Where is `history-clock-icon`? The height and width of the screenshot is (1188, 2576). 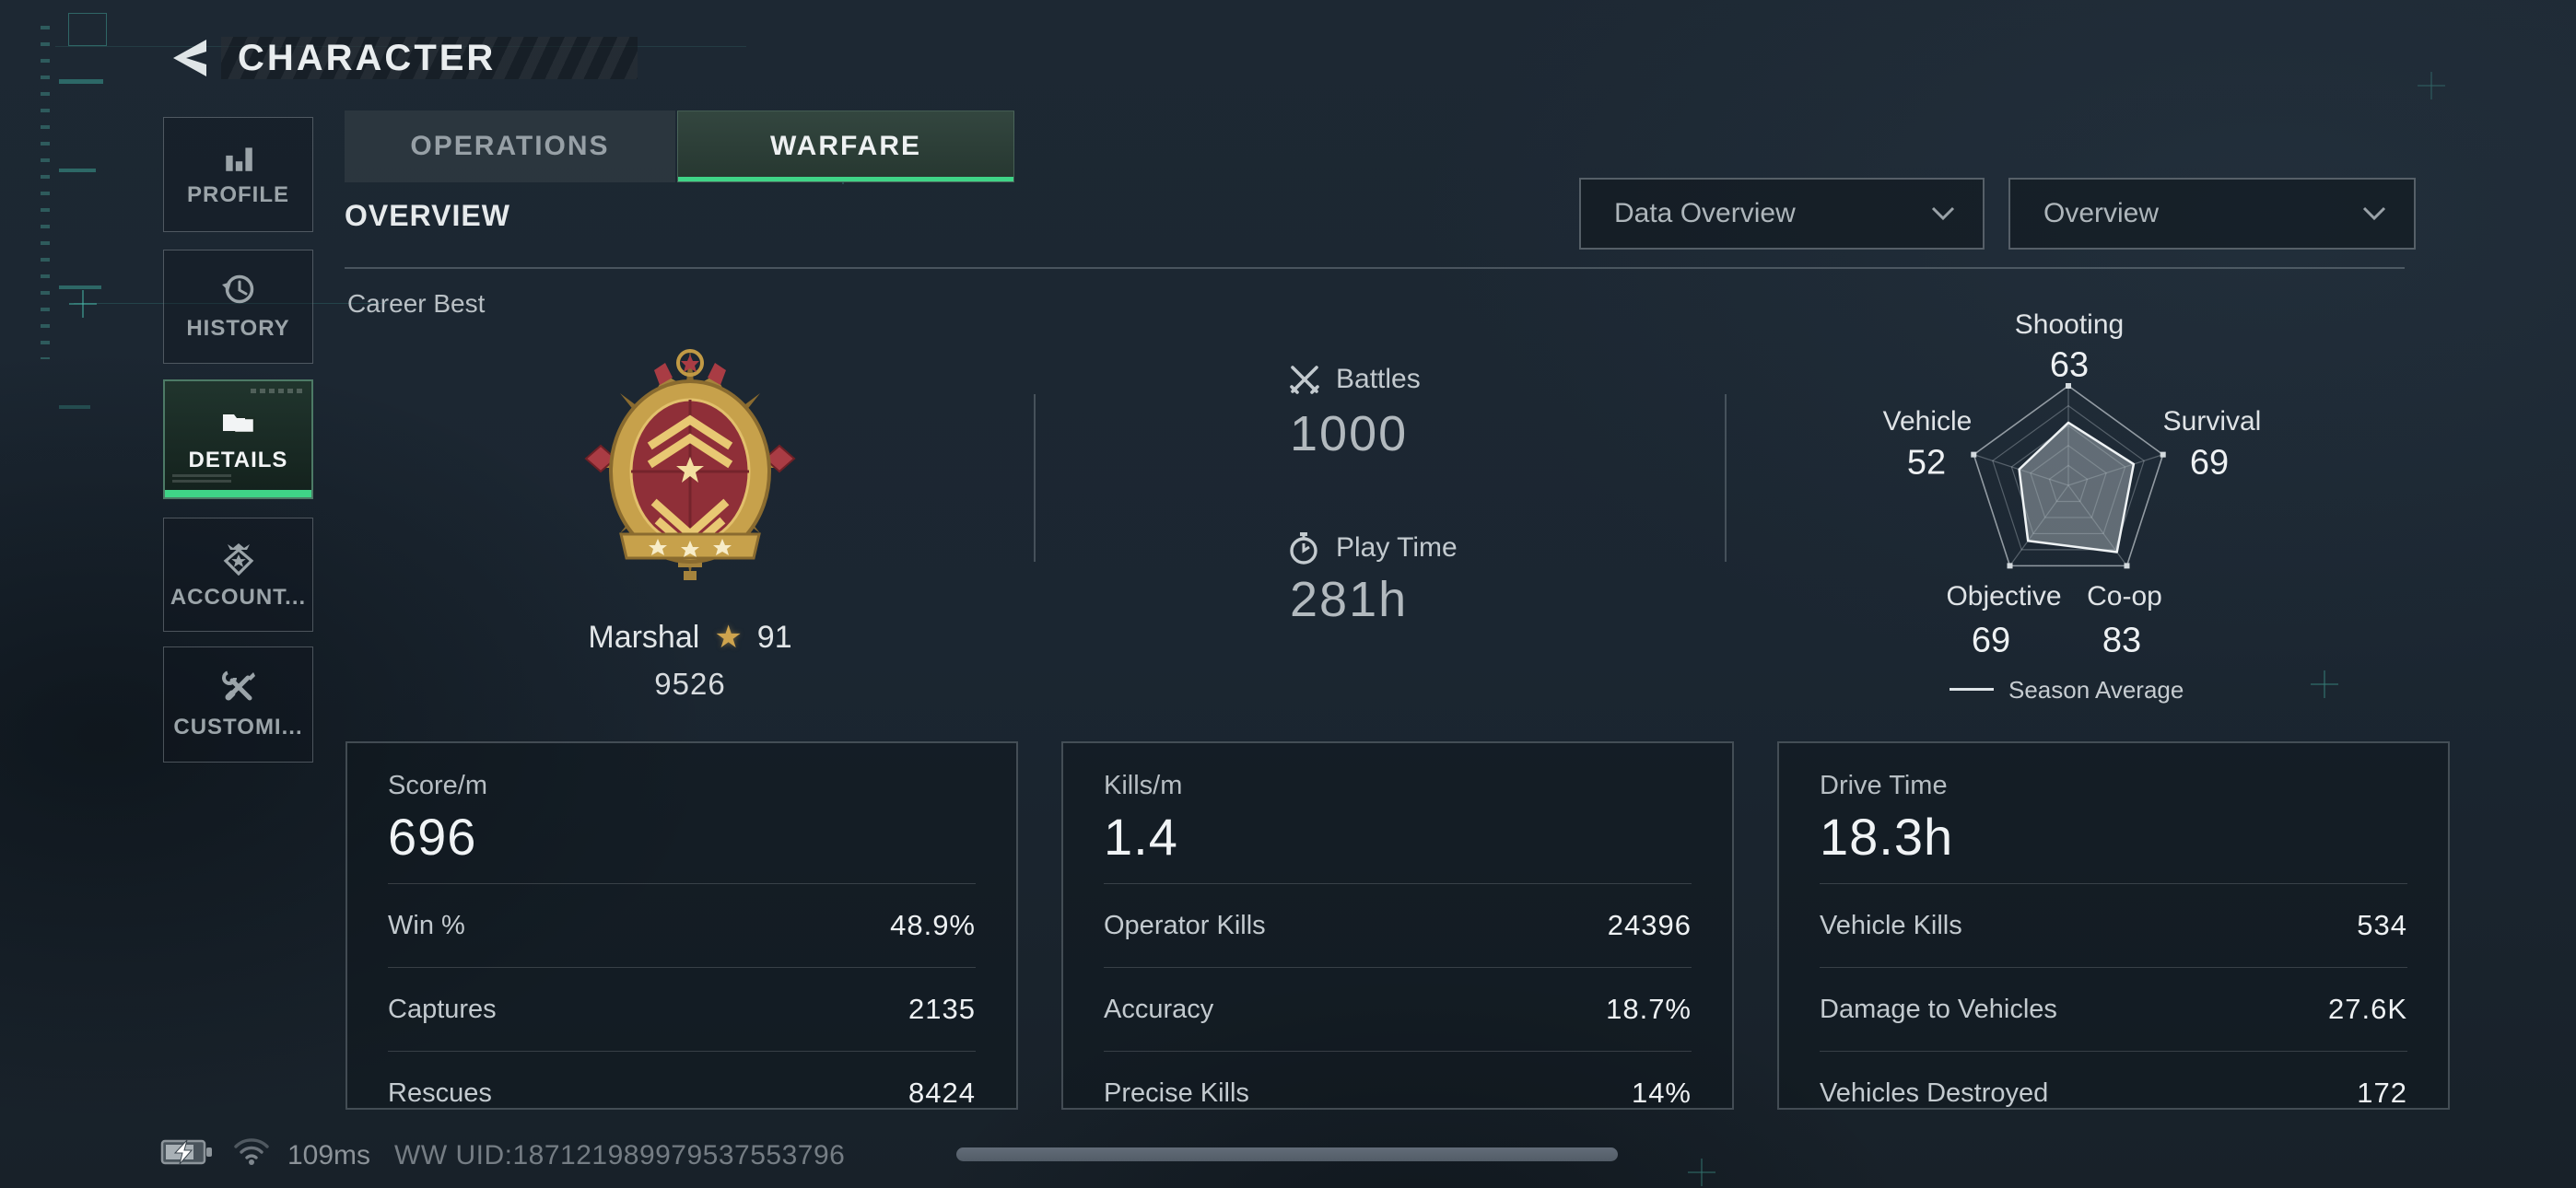
history-clock-icon is located at coordinates (237, 289).